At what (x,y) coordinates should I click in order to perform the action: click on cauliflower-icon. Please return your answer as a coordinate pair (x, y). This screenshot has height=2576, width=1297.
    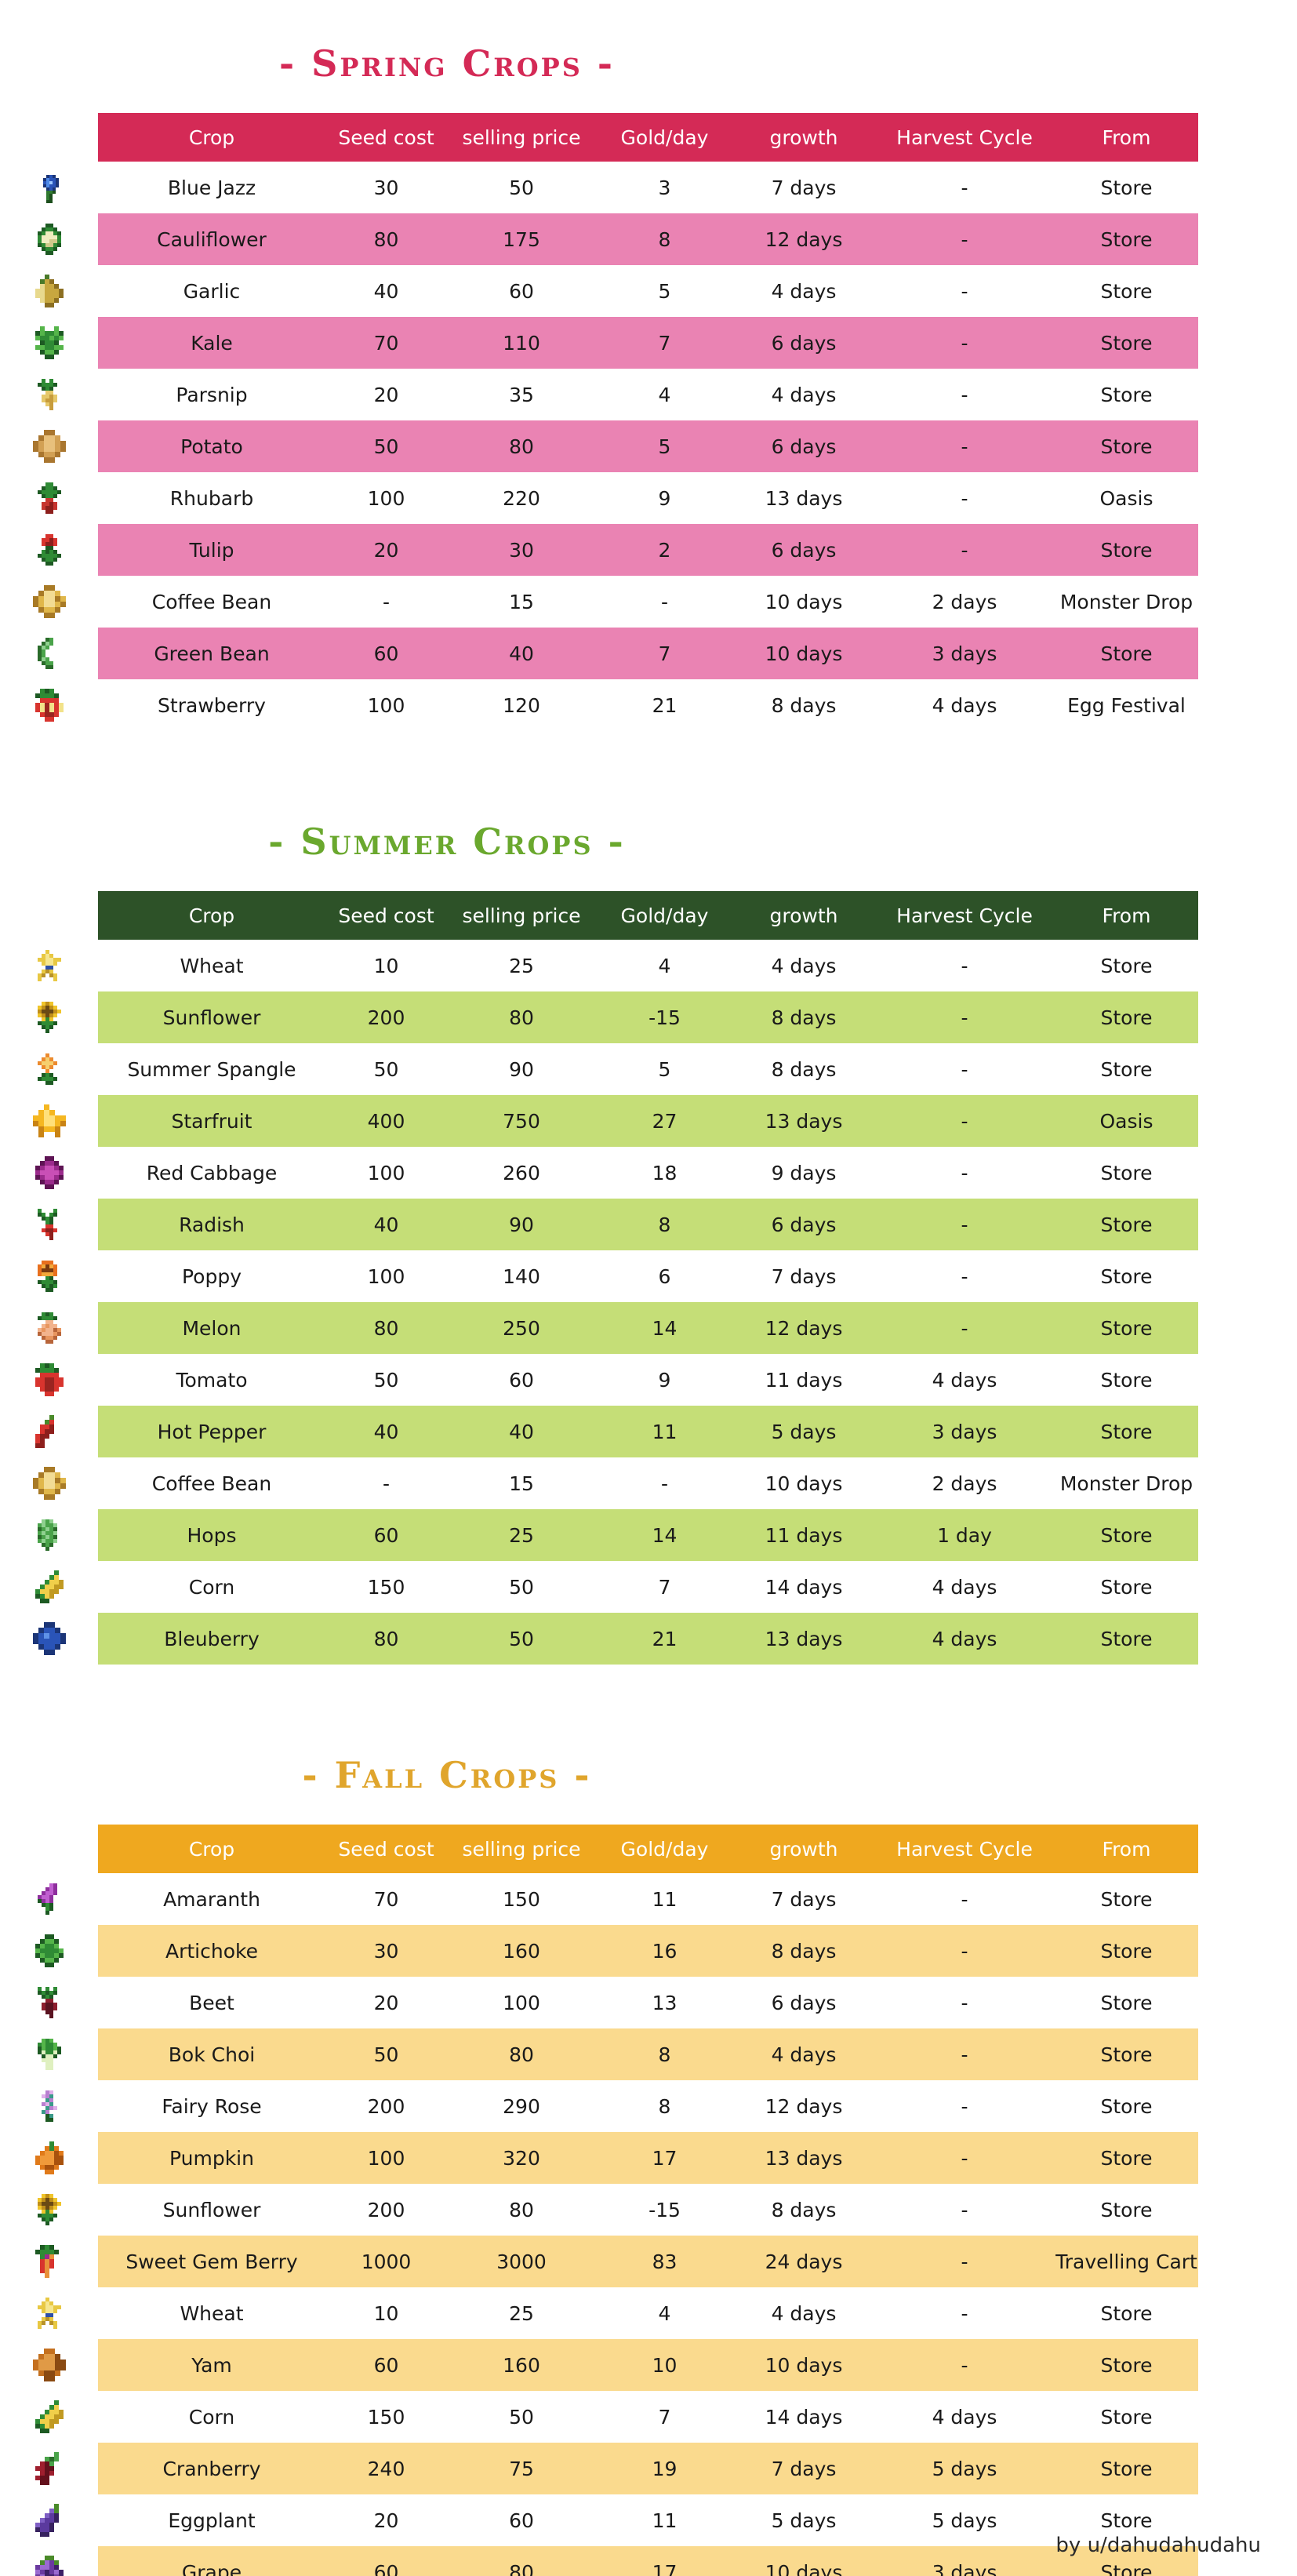
    Looking at the image, I should click on (49, 239).